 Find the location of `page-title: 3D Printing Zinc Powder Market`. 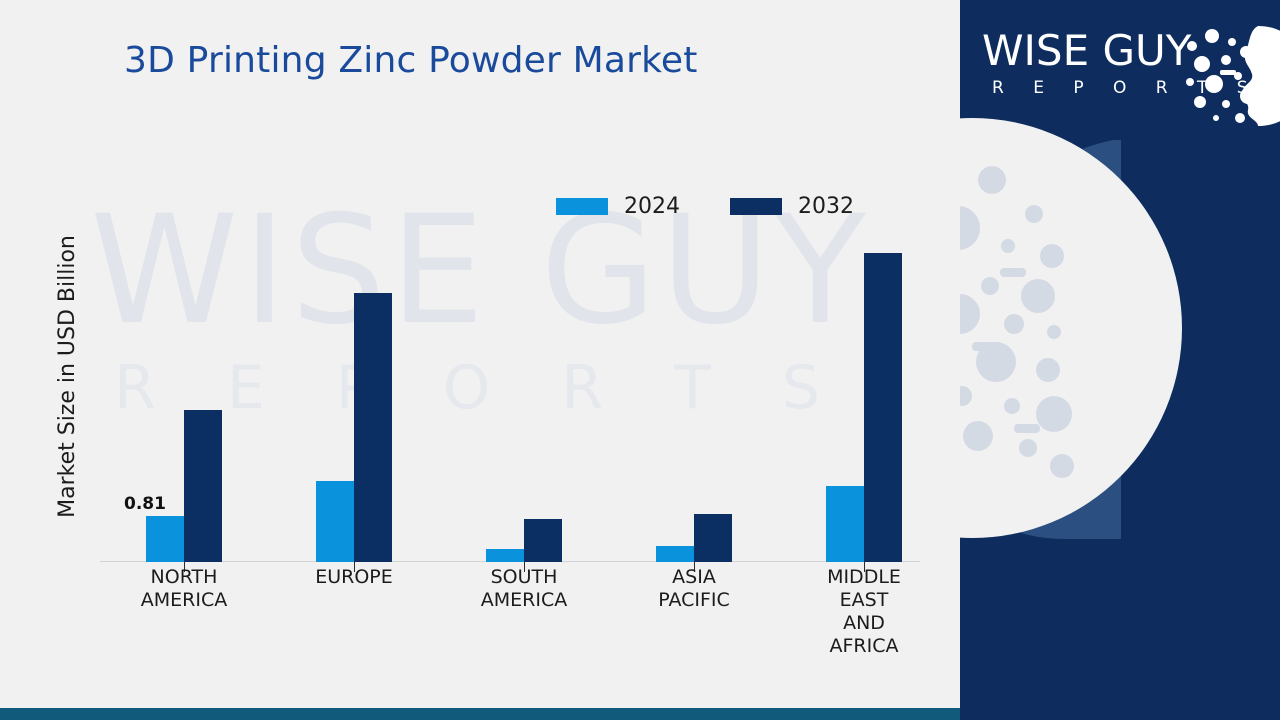

page-title: 3D Printing Zinc Powder Market is located at coordinates (411, 60).